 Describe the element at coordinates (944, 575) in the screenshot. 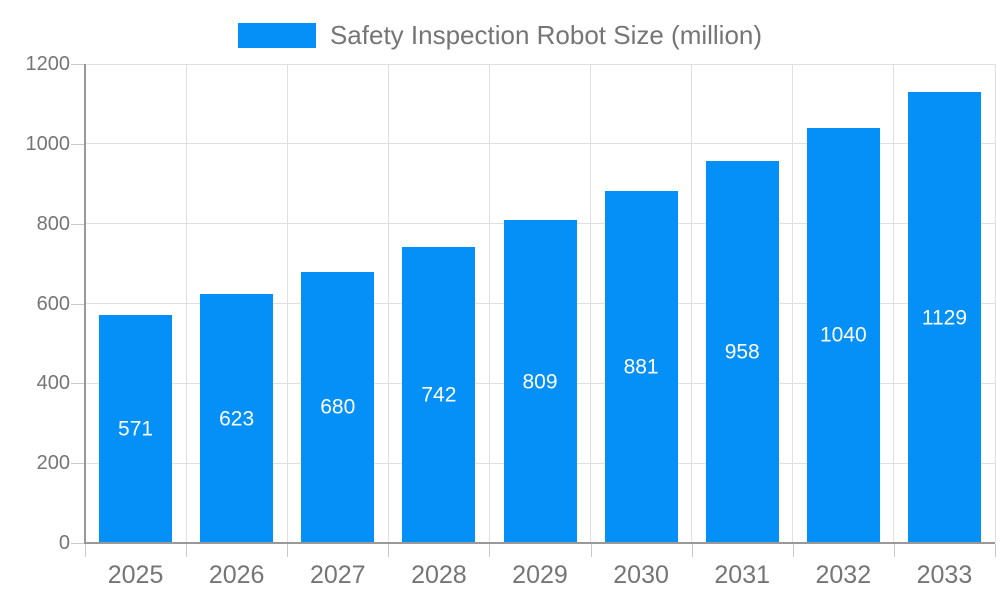

I see `x-axis-label: 2033` at that location.